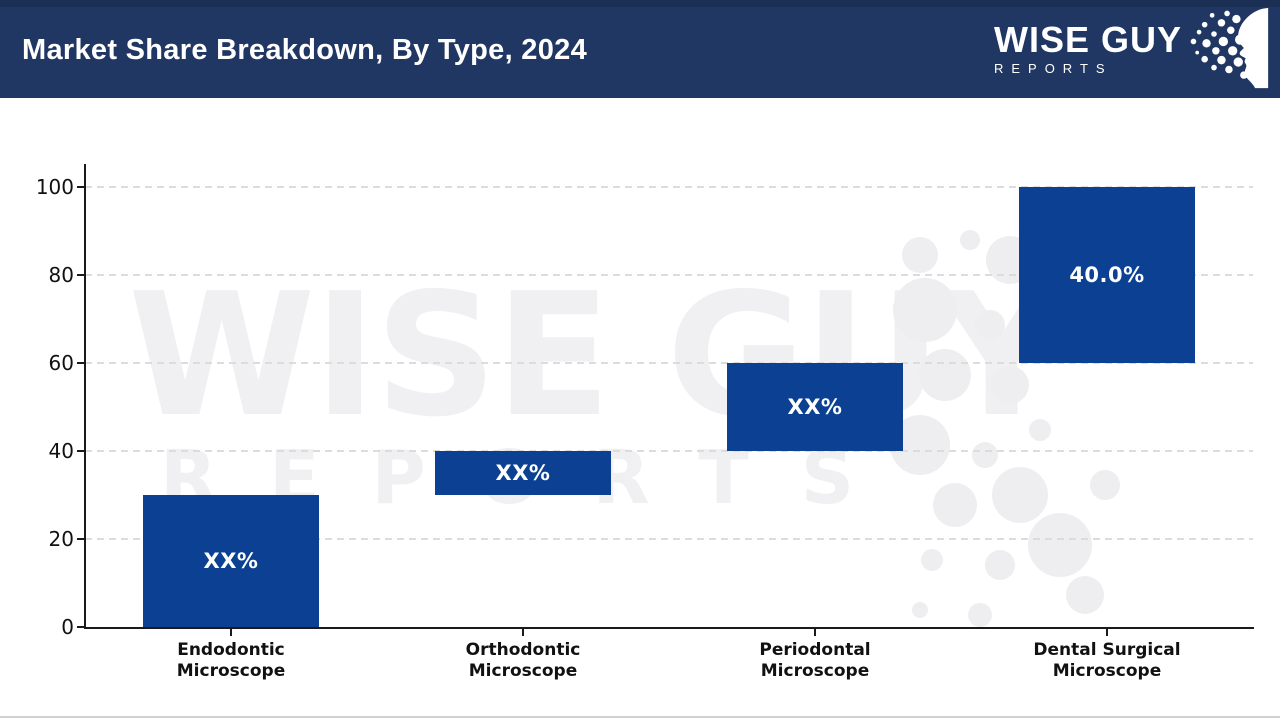  What do you see at coordinates (640, 3) in the screenshot?
I see `header-top-strip` at bounding box center [640, 3].